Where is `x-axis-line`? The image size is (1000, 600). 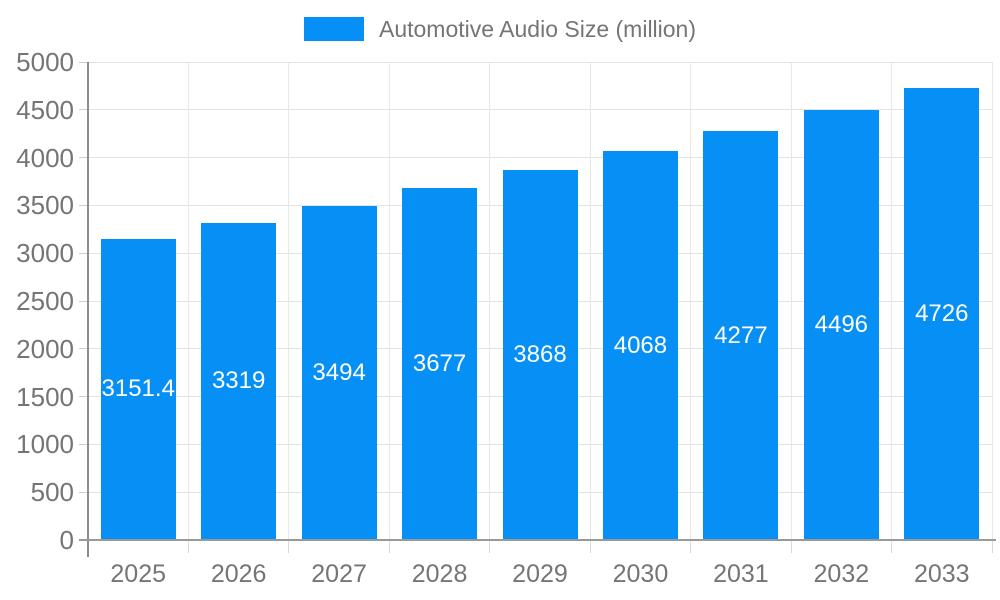
x-axis-line is located at coordinates (537, 540).